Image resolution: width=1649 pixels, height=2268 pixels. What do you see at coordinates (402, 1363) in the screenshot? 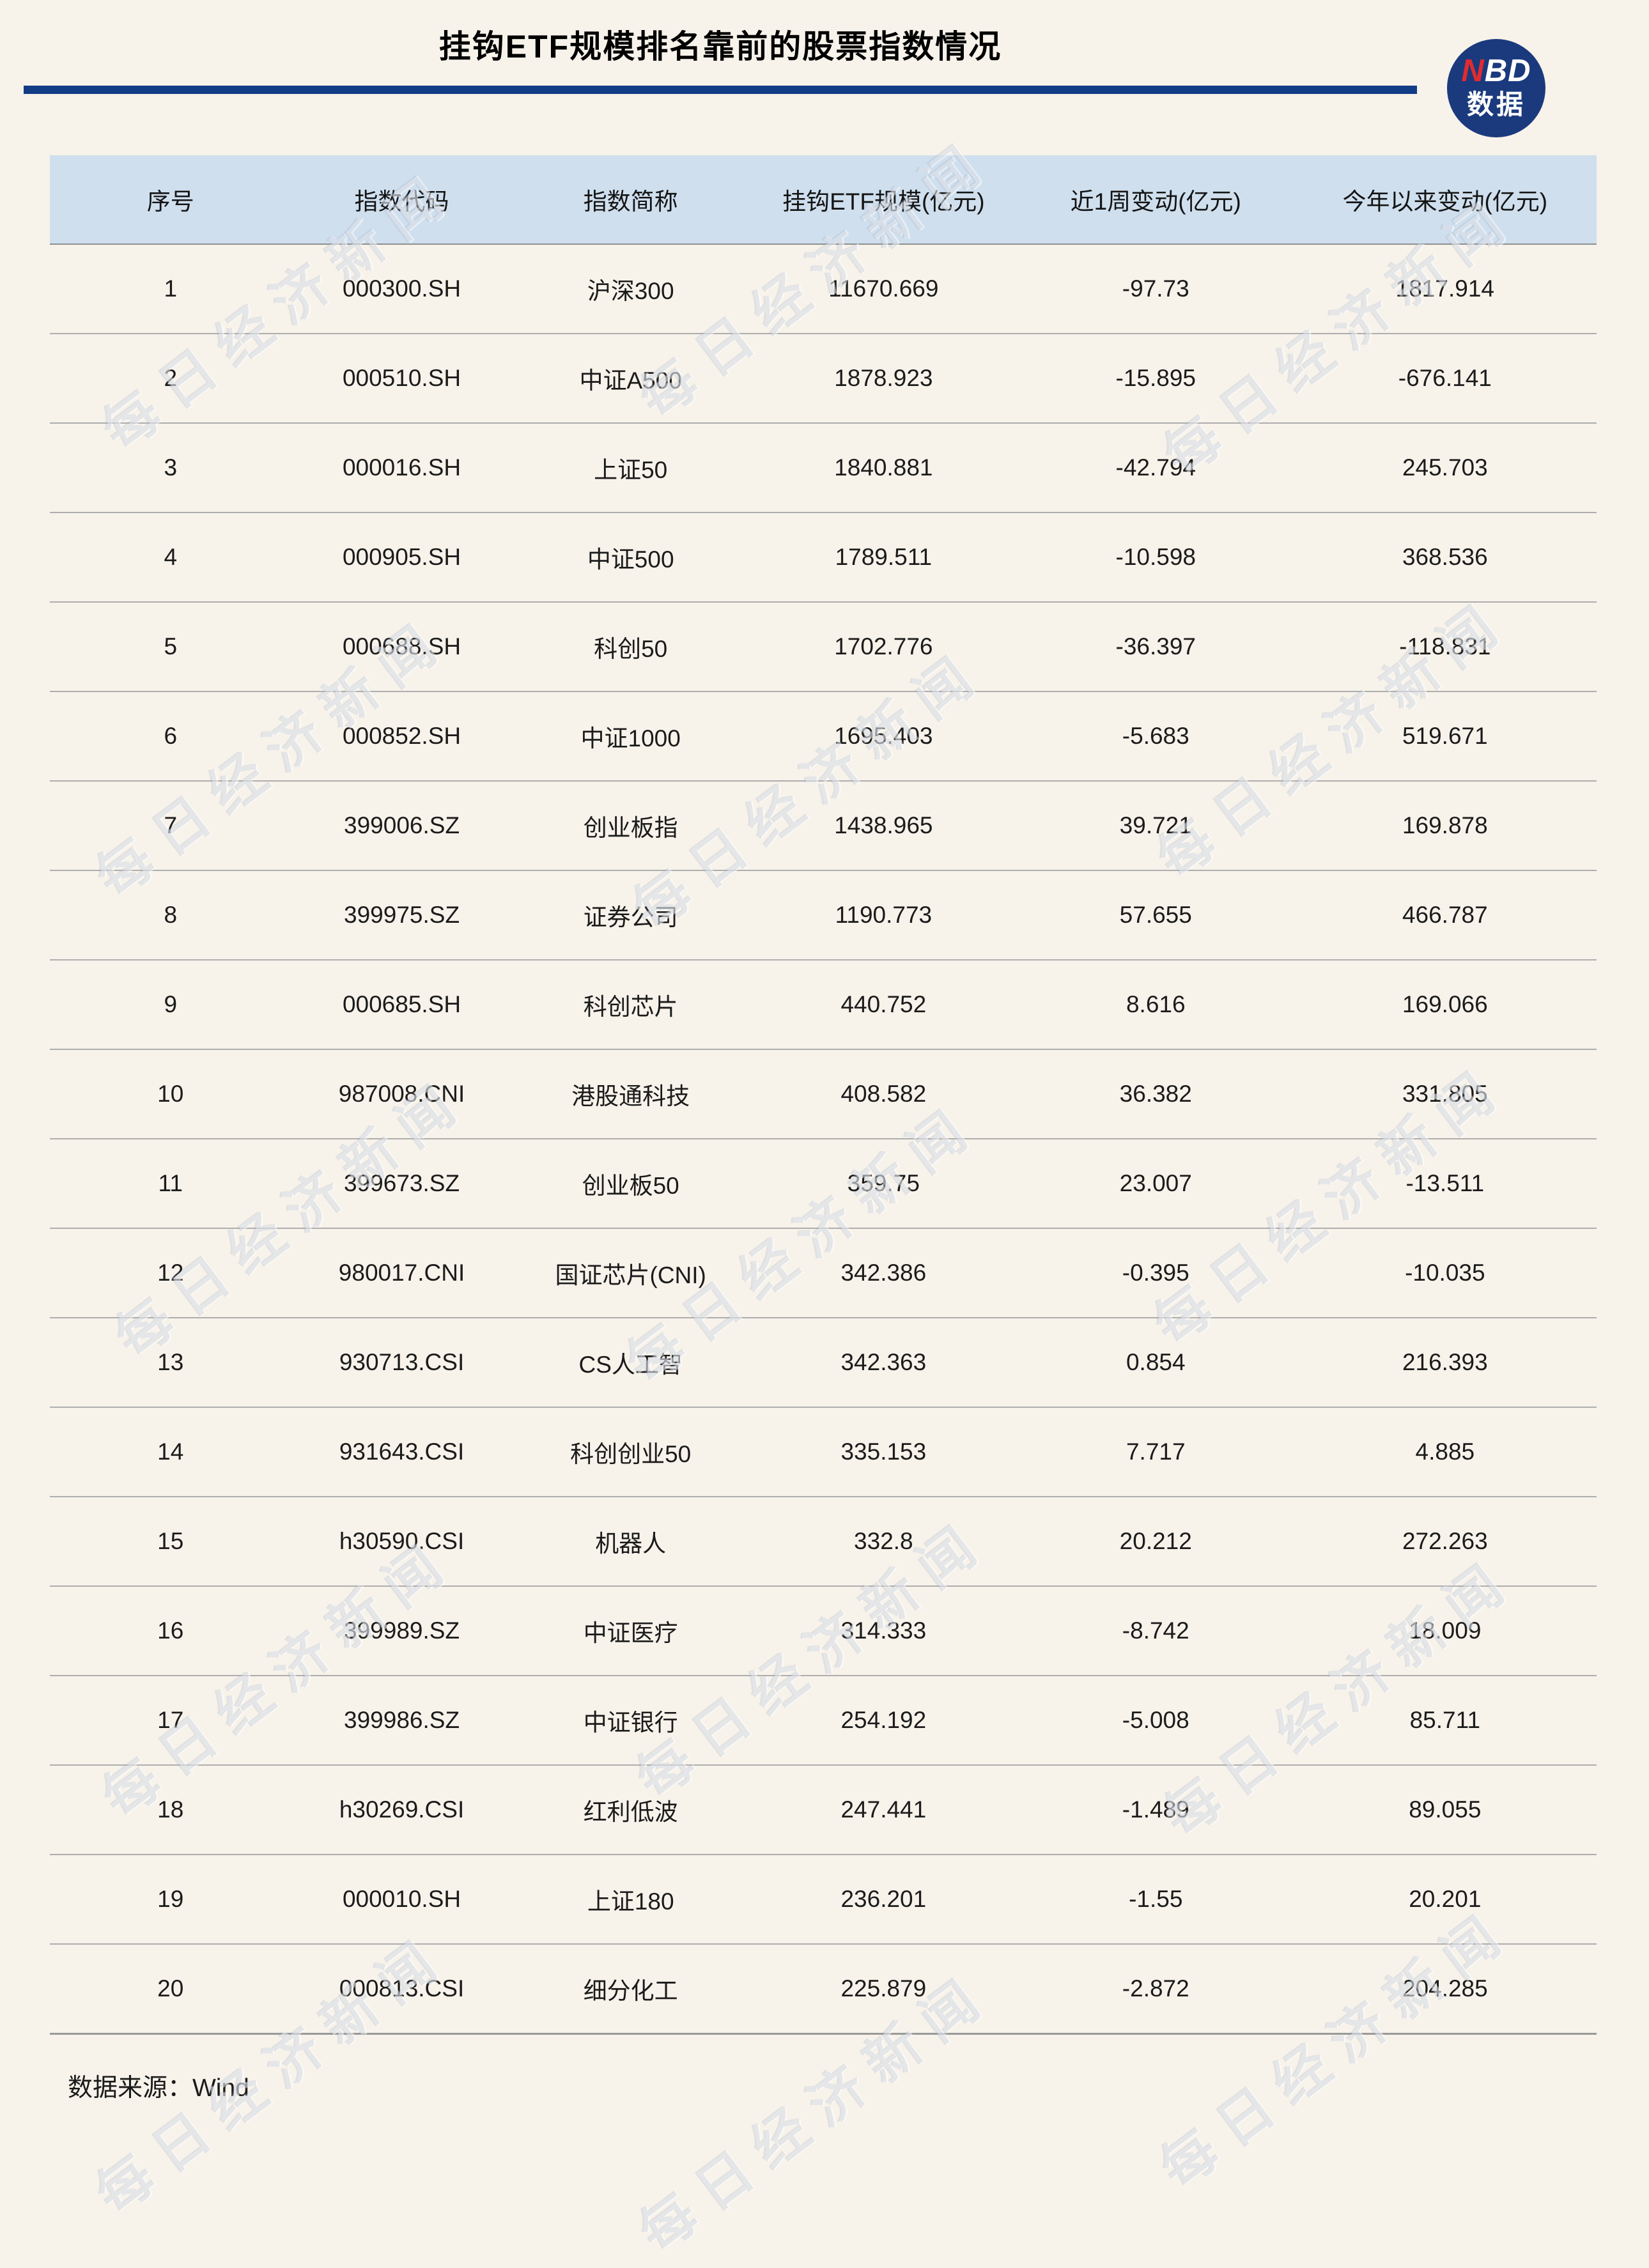
I see `cell-code: 930713.CSI` at bounding box center [402, 1363].